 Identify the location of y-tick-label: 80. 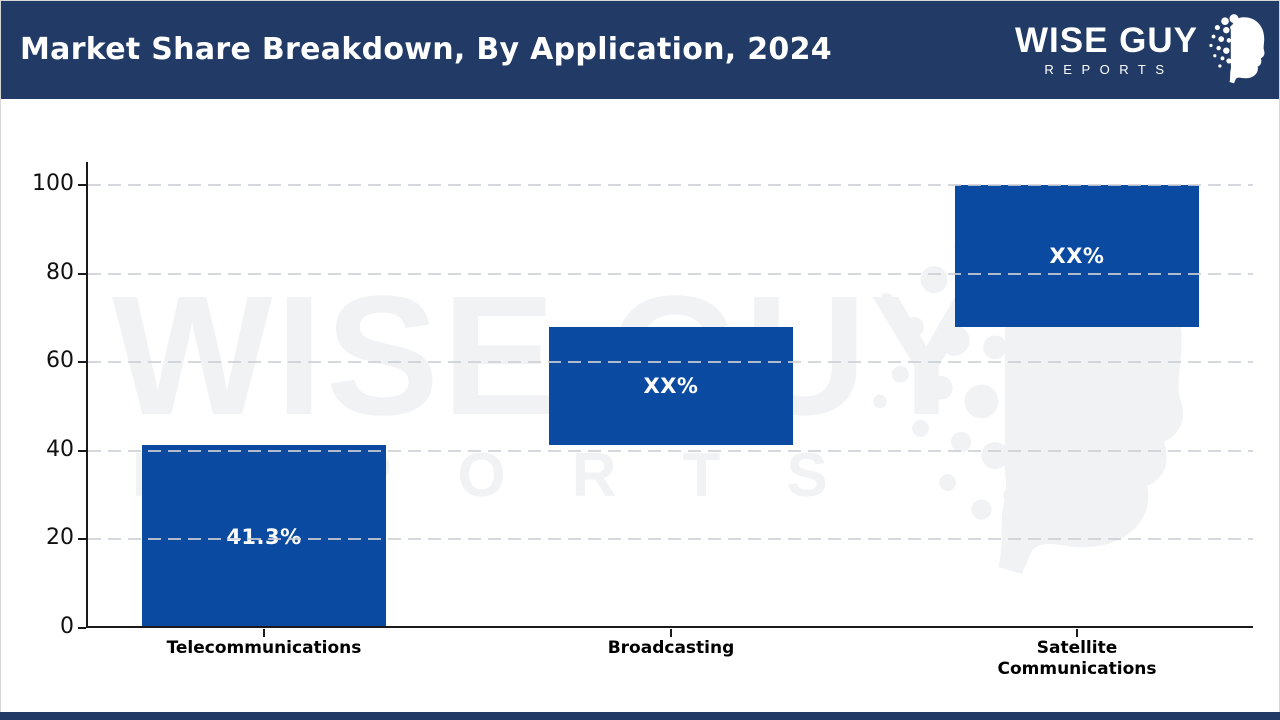
(60, 272).